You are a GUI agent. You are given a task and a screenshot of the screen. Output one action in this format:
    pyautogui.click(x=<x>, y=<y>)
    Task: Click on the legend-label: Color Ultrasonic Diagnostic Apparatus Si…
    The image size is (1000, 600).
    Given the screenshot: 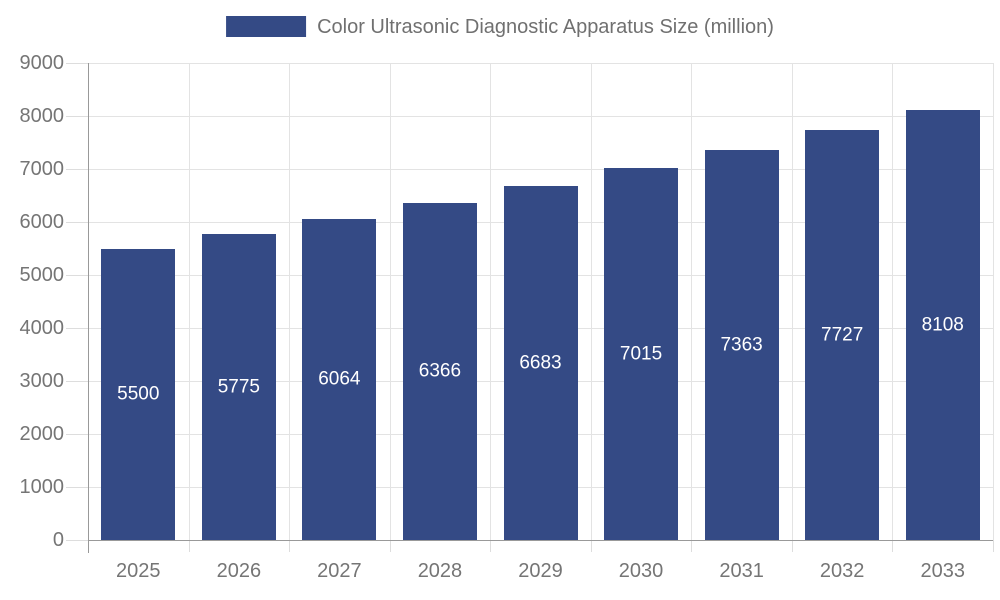 What is the action you would take?
    pyautogui.click(x=545, y=26)
    